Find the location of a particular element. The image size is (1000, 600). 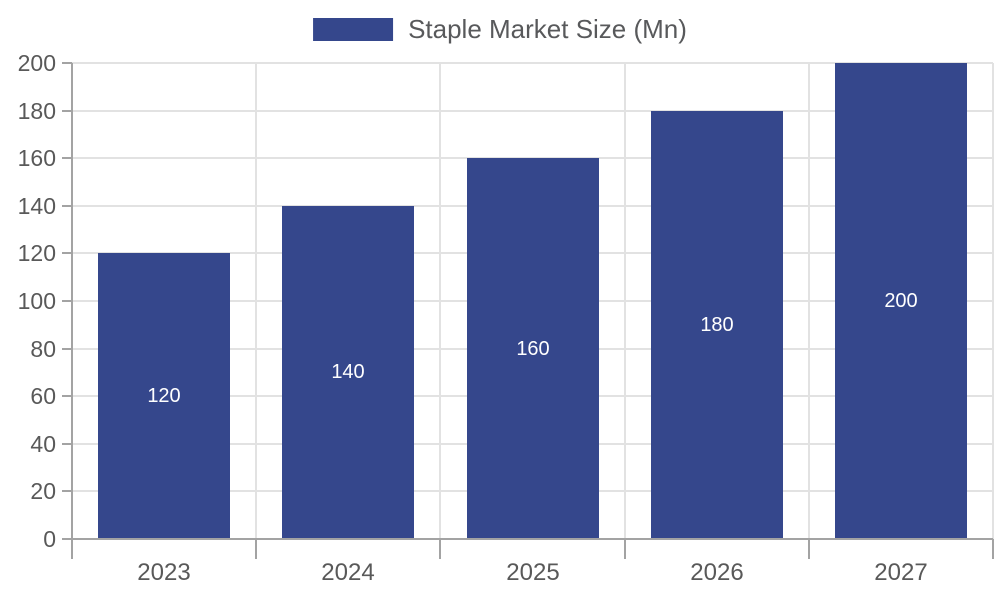

y-tick-label: 0 is located at coordinates (49, 539).